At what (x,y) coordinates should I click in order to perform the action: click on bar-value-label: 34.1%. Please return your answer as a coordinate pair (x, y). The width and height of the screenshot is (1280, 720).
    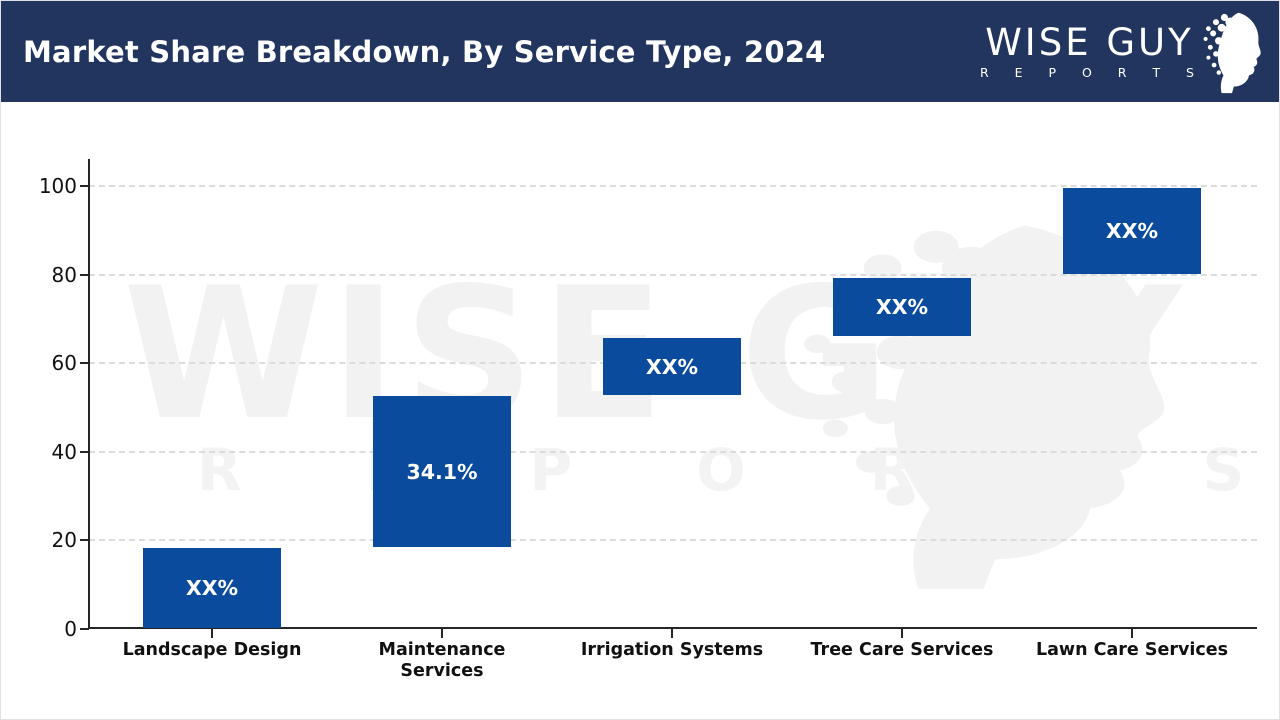
    Looking at the image, I should click on (442, 471).